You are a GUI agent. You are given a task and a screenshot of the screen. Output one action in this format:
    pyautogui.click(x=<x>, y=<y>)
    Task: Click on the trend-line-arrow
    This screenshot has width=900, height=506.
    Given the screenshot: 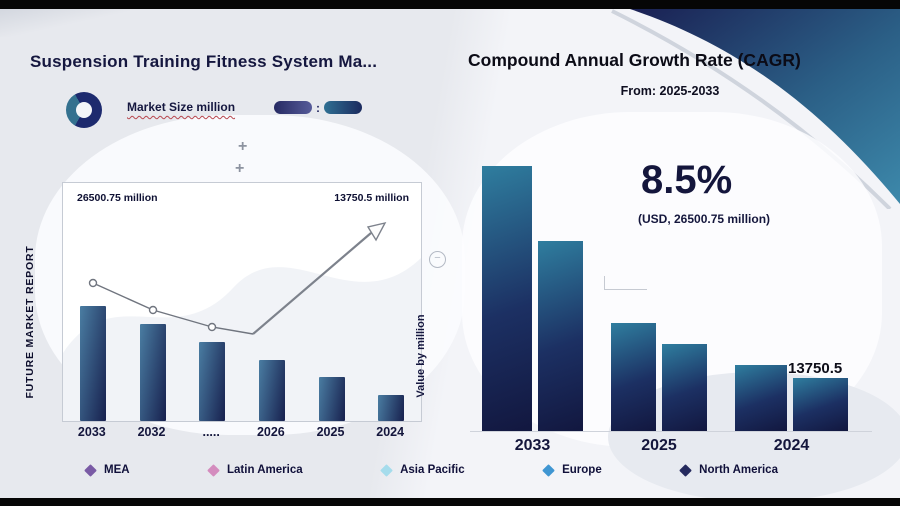 What is the action you would take?
    pyautogui.click(x=237, y=278)
    